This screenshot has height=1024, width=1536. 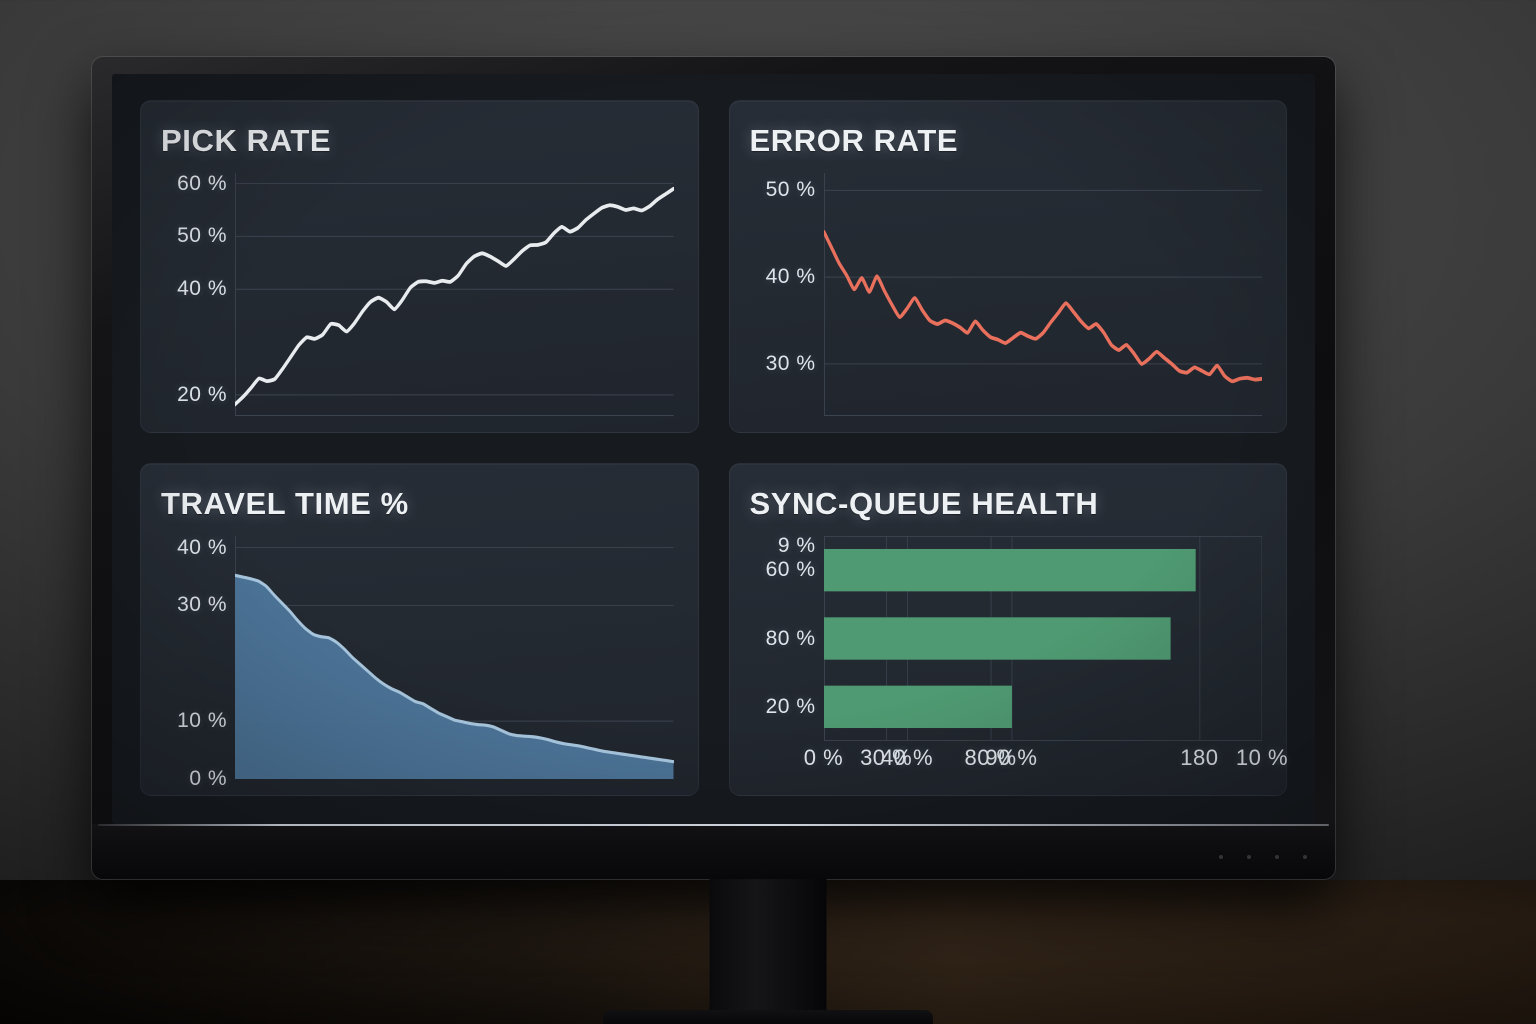 What do you see at coordinates (202, 721) in the screenshot?
I see `y-tick-label: 10 %` at bounding box center [202, 721].